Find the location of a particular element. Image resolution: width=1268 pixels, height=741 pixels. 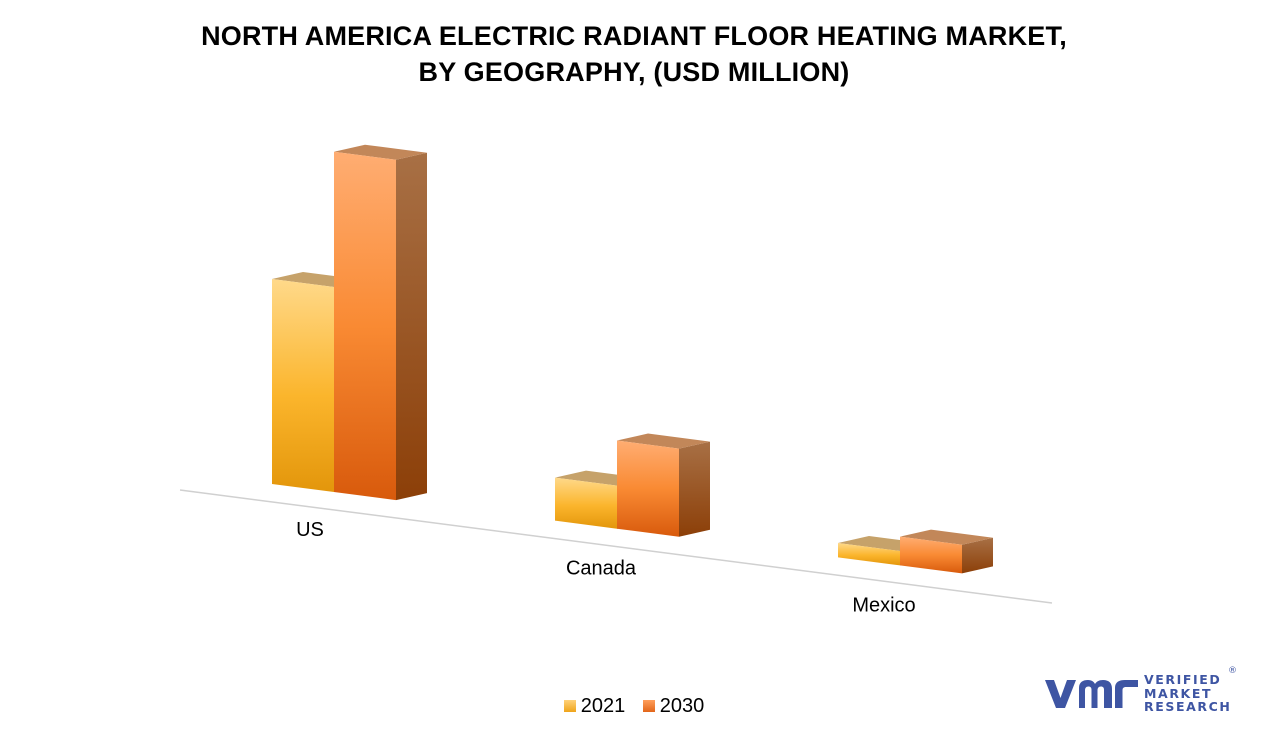

bar-canada-2030 is located at coordinates (663, 485).